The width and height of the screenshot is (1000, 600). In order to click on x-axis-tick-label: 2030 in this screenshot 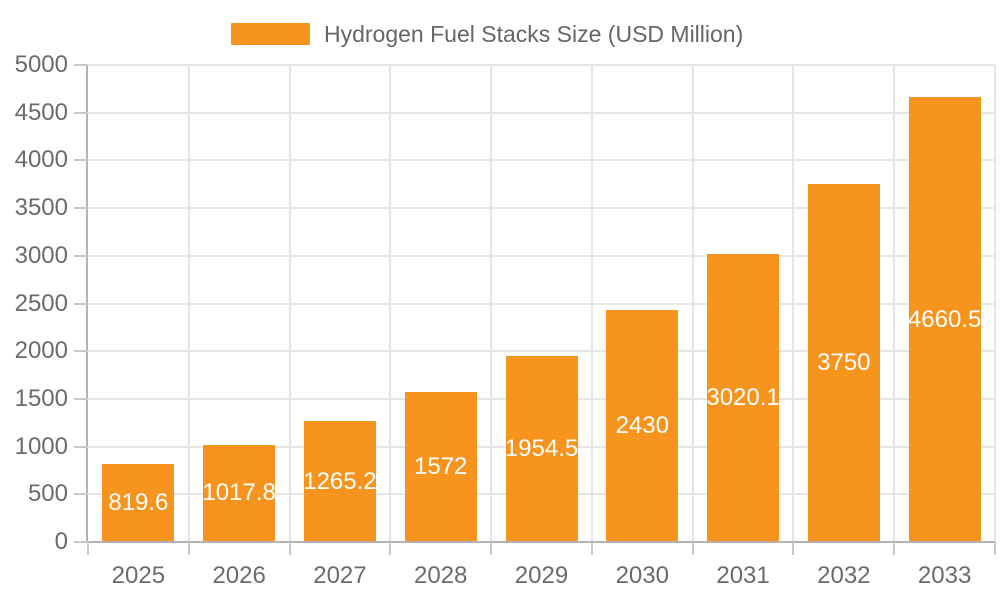, I will do `click(642, 575)`.